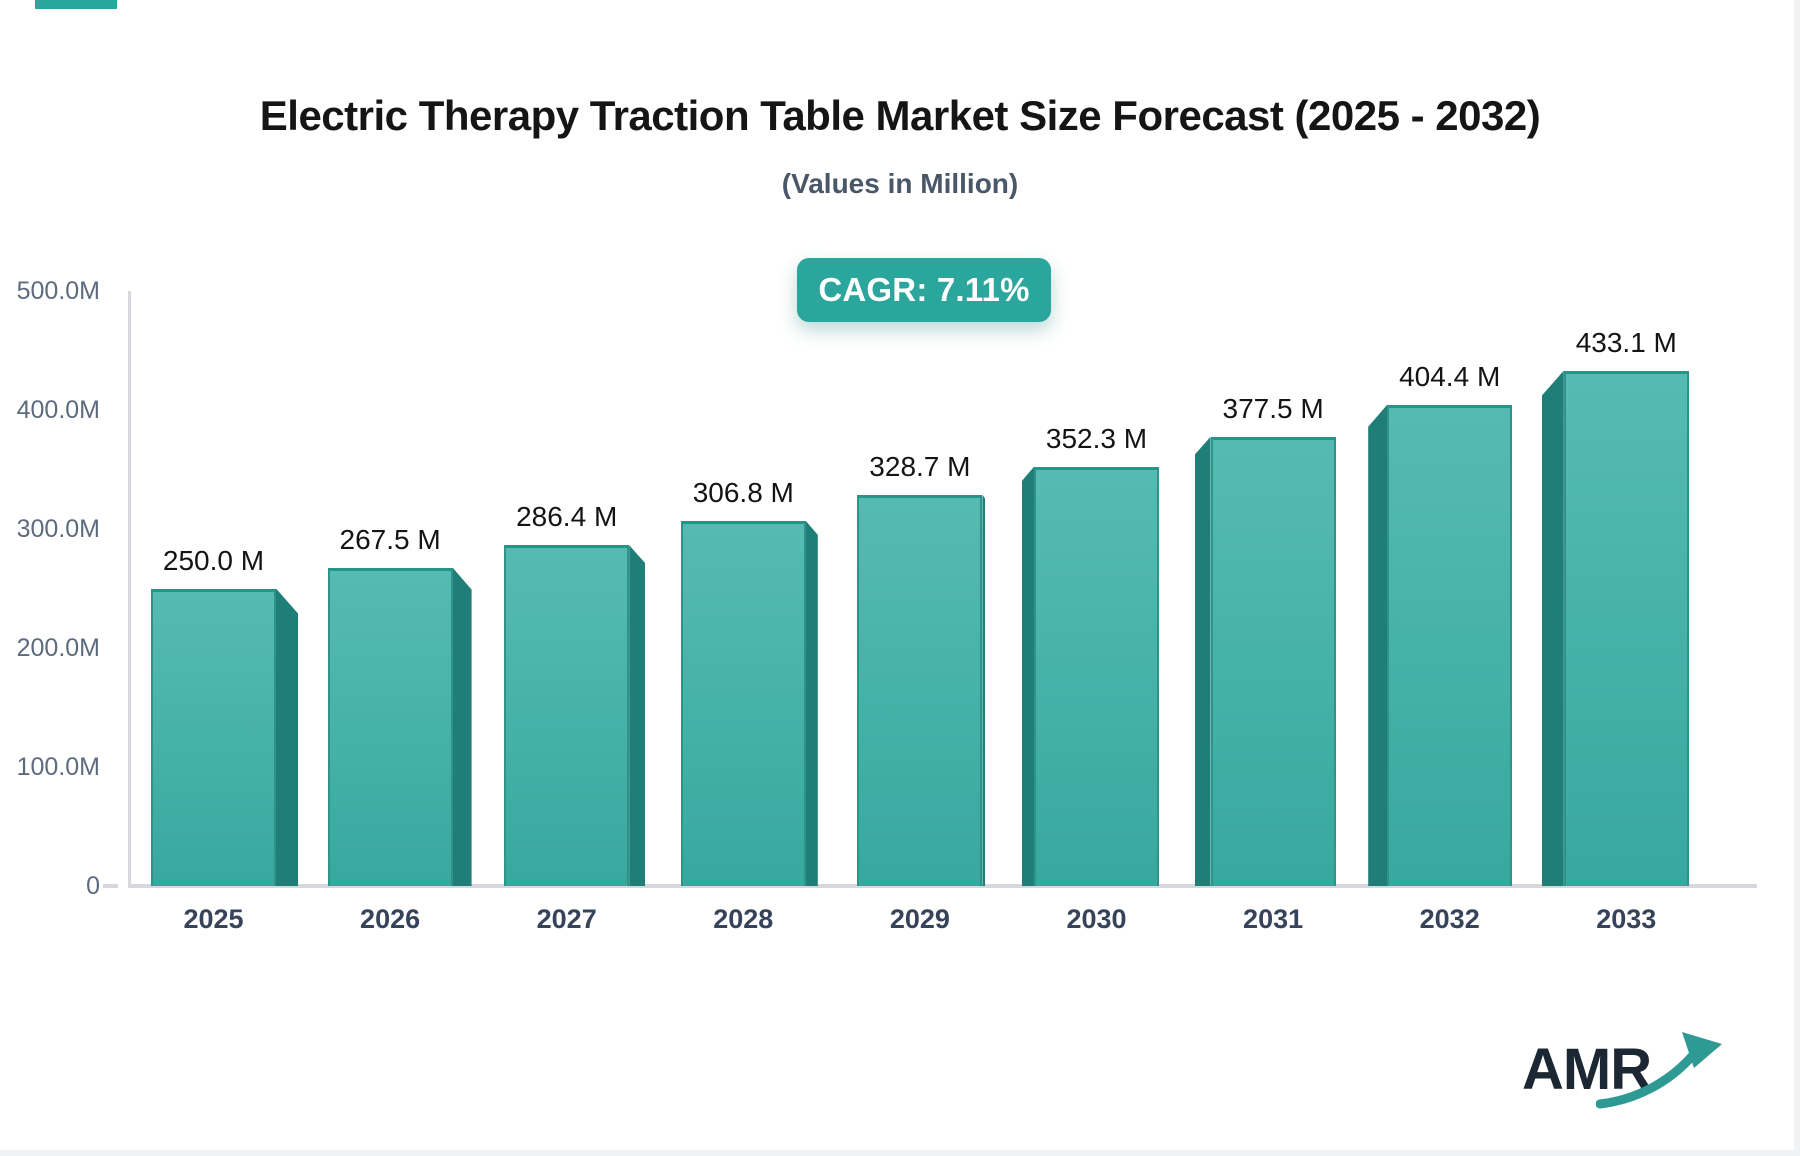 Image resolution: width=1800 pixels, height=1156 pixels. What do you see at coordinates (1096, 438) in the screenshot?
I see `bar-value-label-2030: 352.3 M` at bounding box center [1096, 438].